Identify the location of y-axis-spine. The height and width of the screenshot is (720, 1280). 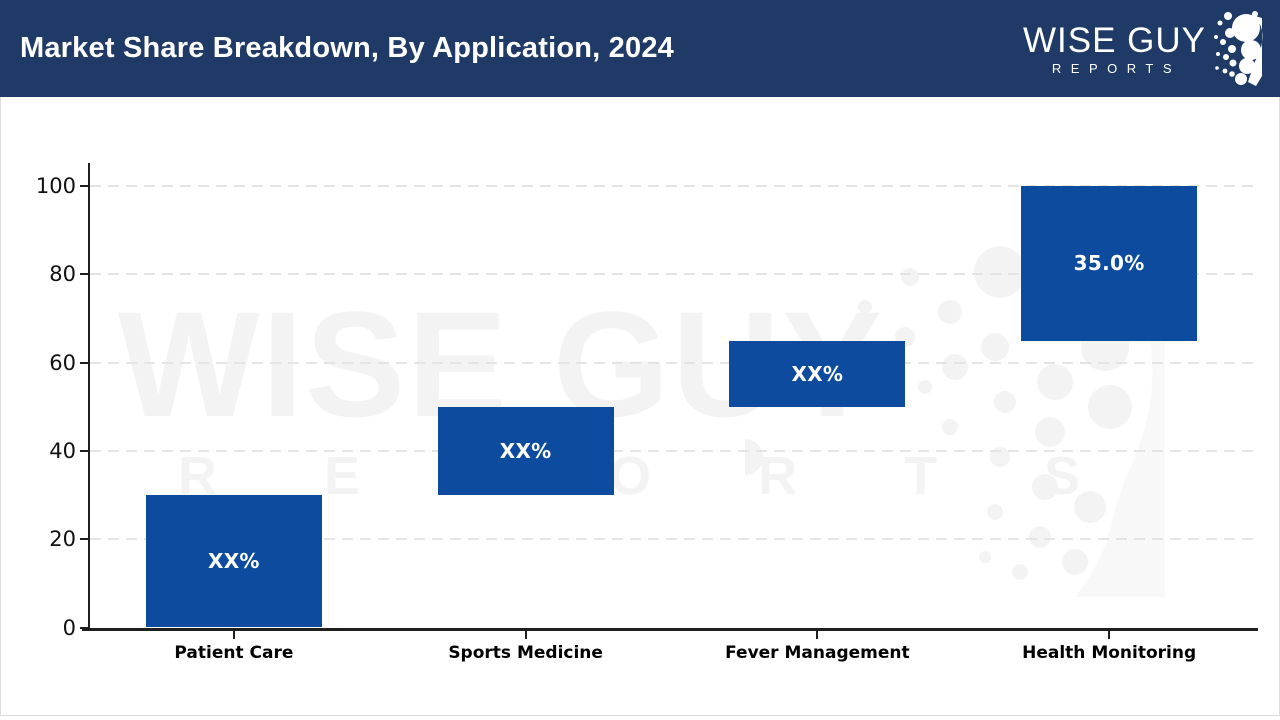
(89, 397).